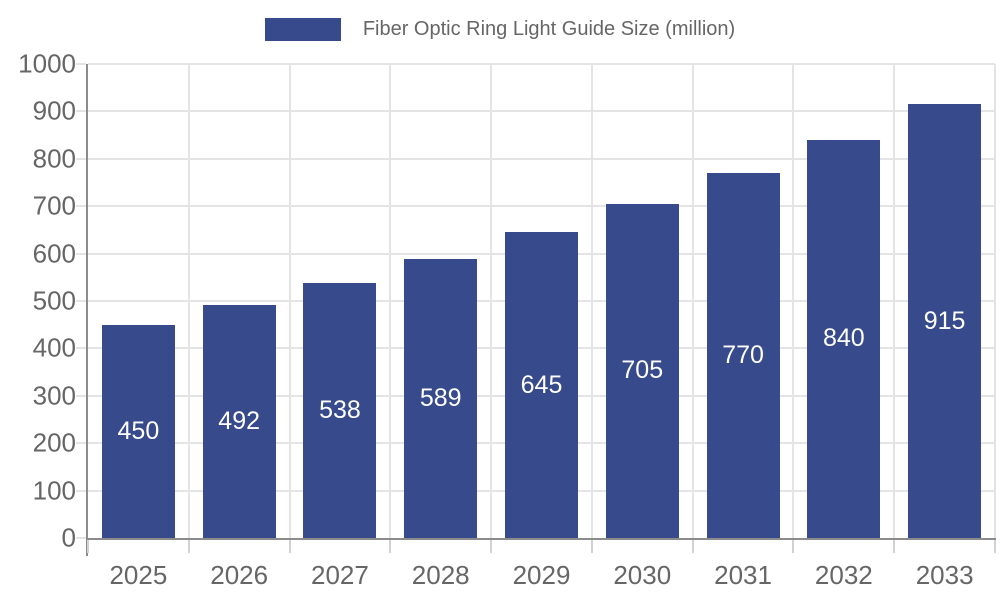 This screenshot has width=1000, height=600. I want to click on y-tick-label: 800, so click(54, 158).